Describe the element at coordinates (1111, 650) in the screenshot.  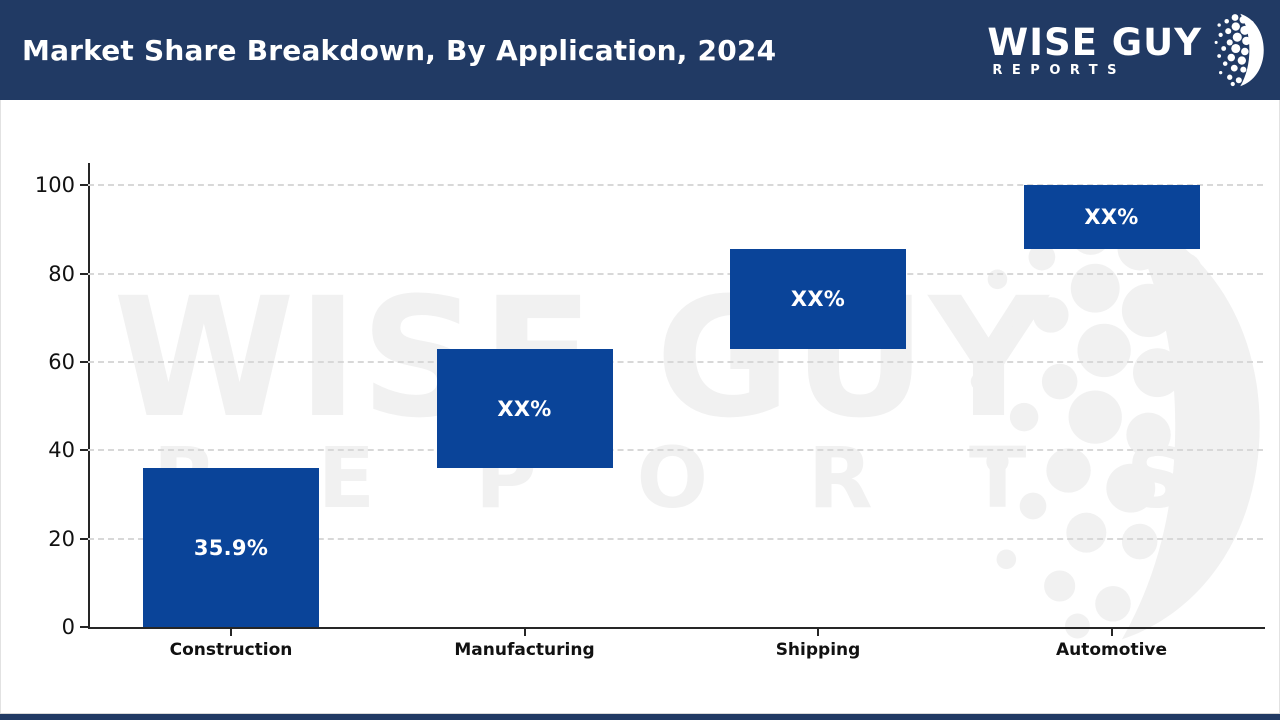
I see `category-label: Automotive` at that location.